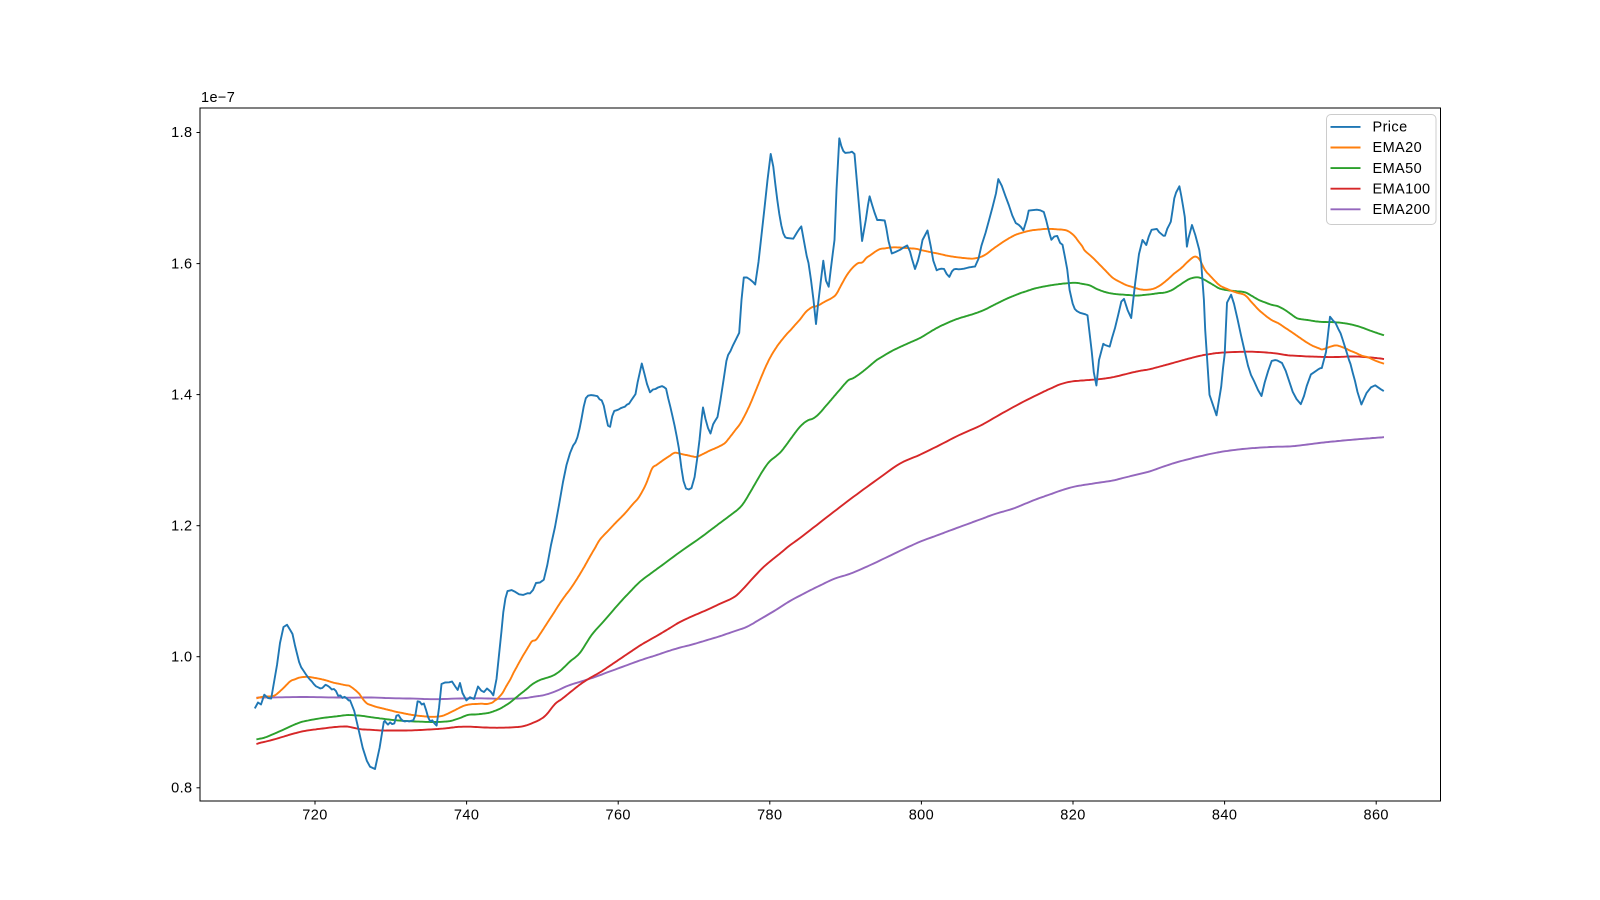 The image size is (1600, 900). Describe the element at coordinates (1224, 816) in the screenshot. I see `svg-text: 840` at that location.